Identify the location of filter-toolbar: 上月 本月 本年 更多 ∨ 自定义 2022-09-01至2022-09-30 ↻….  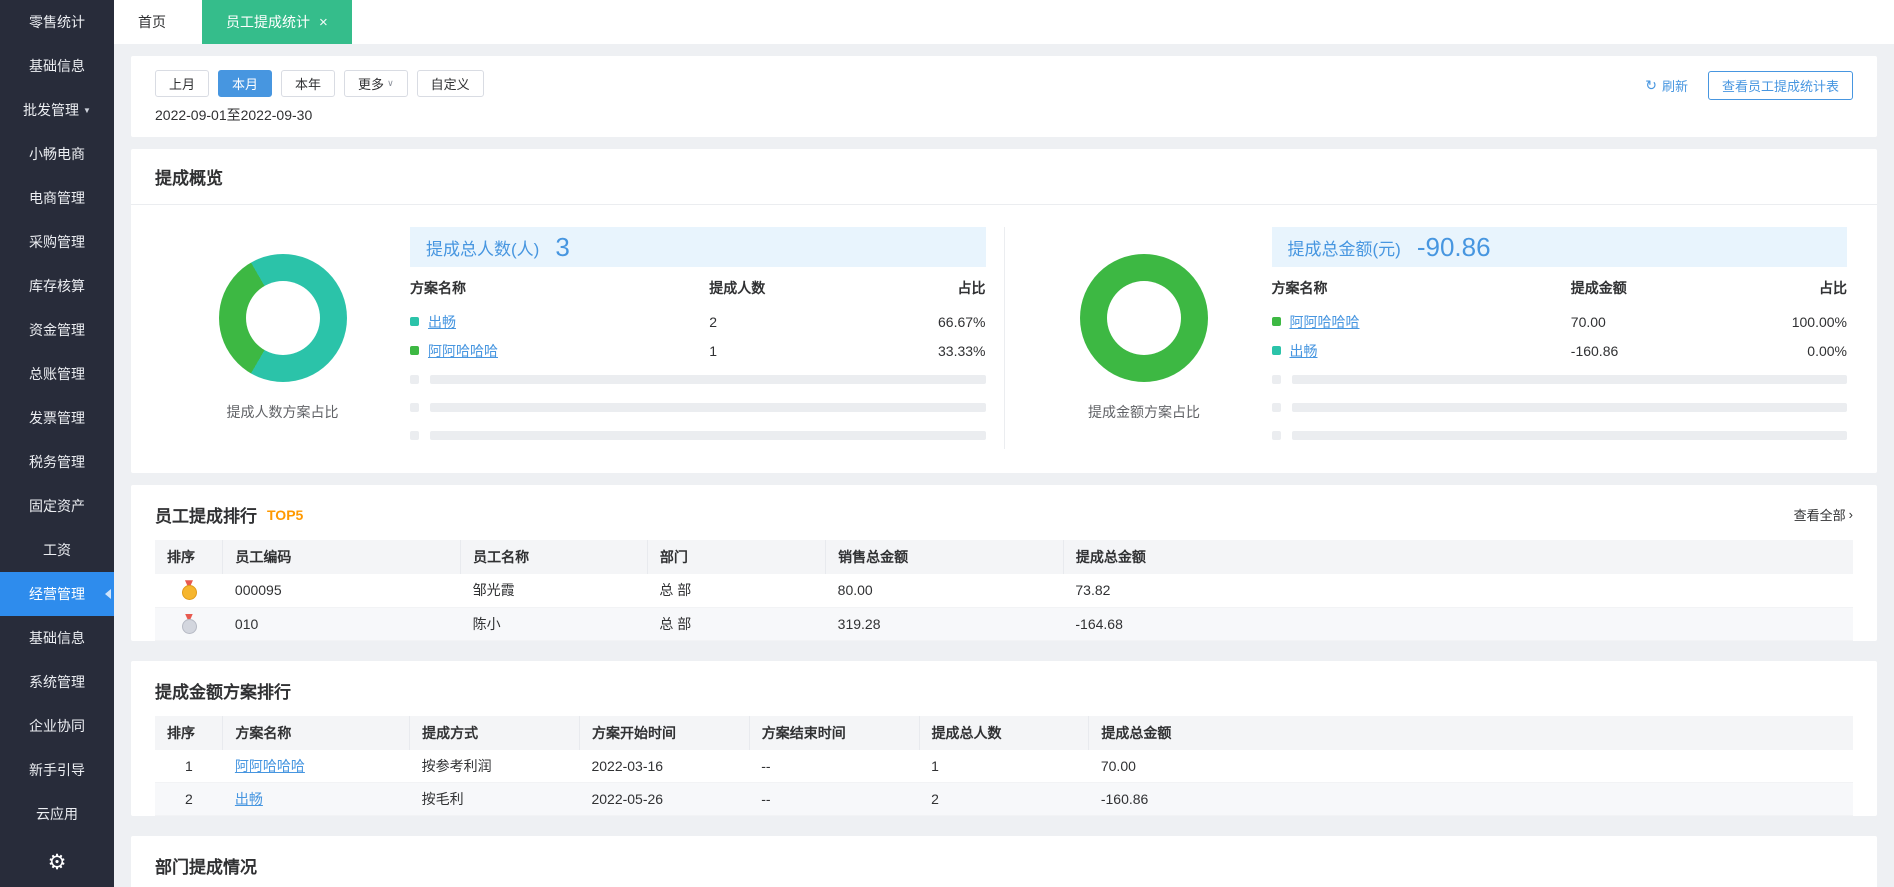
(1004, 96).